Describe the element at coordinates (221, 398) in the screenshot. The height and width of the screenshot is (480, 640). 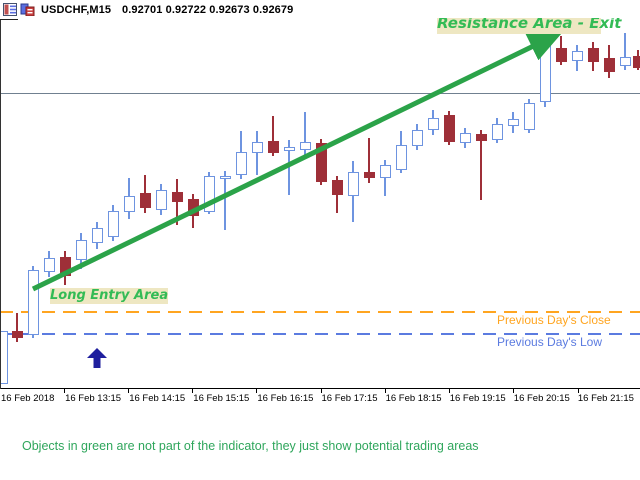
I see `axis-time-label: 16 Feb 15:15` at that location.